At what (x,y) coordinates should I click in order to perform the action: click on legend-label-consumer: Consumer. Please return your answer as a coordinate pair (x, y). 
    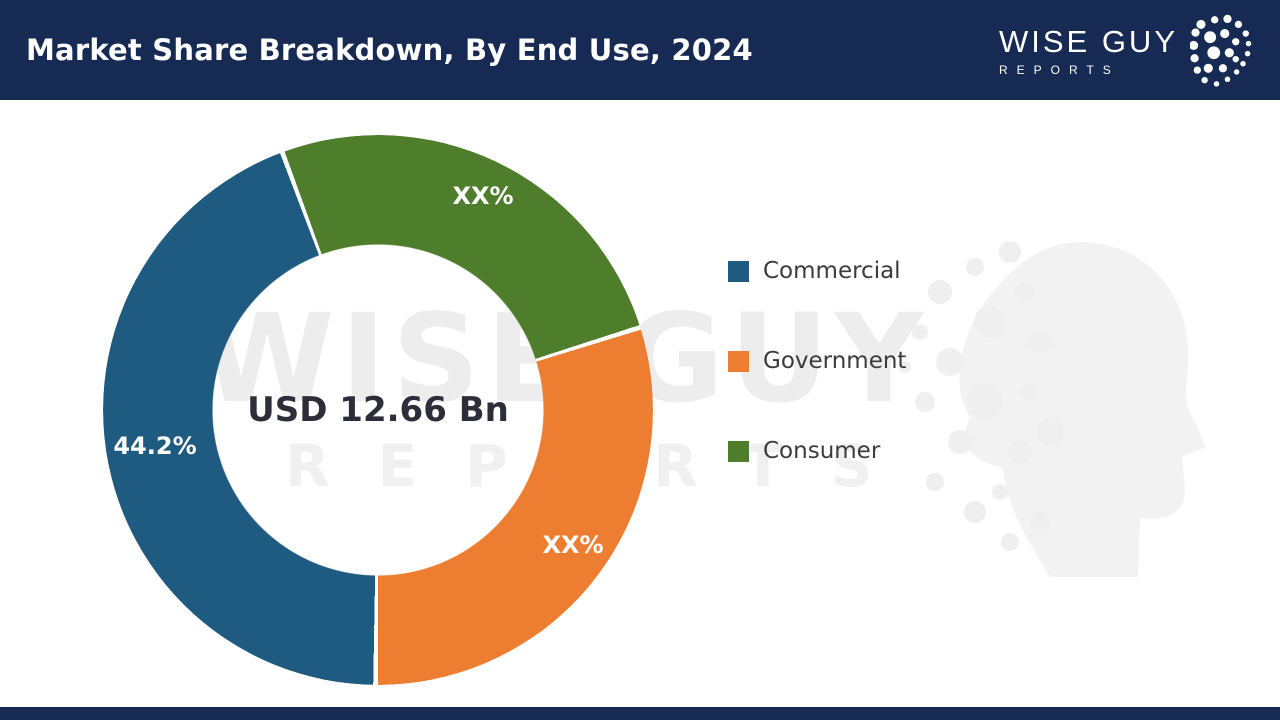
    Looking at the image, I should click on (822, 451).